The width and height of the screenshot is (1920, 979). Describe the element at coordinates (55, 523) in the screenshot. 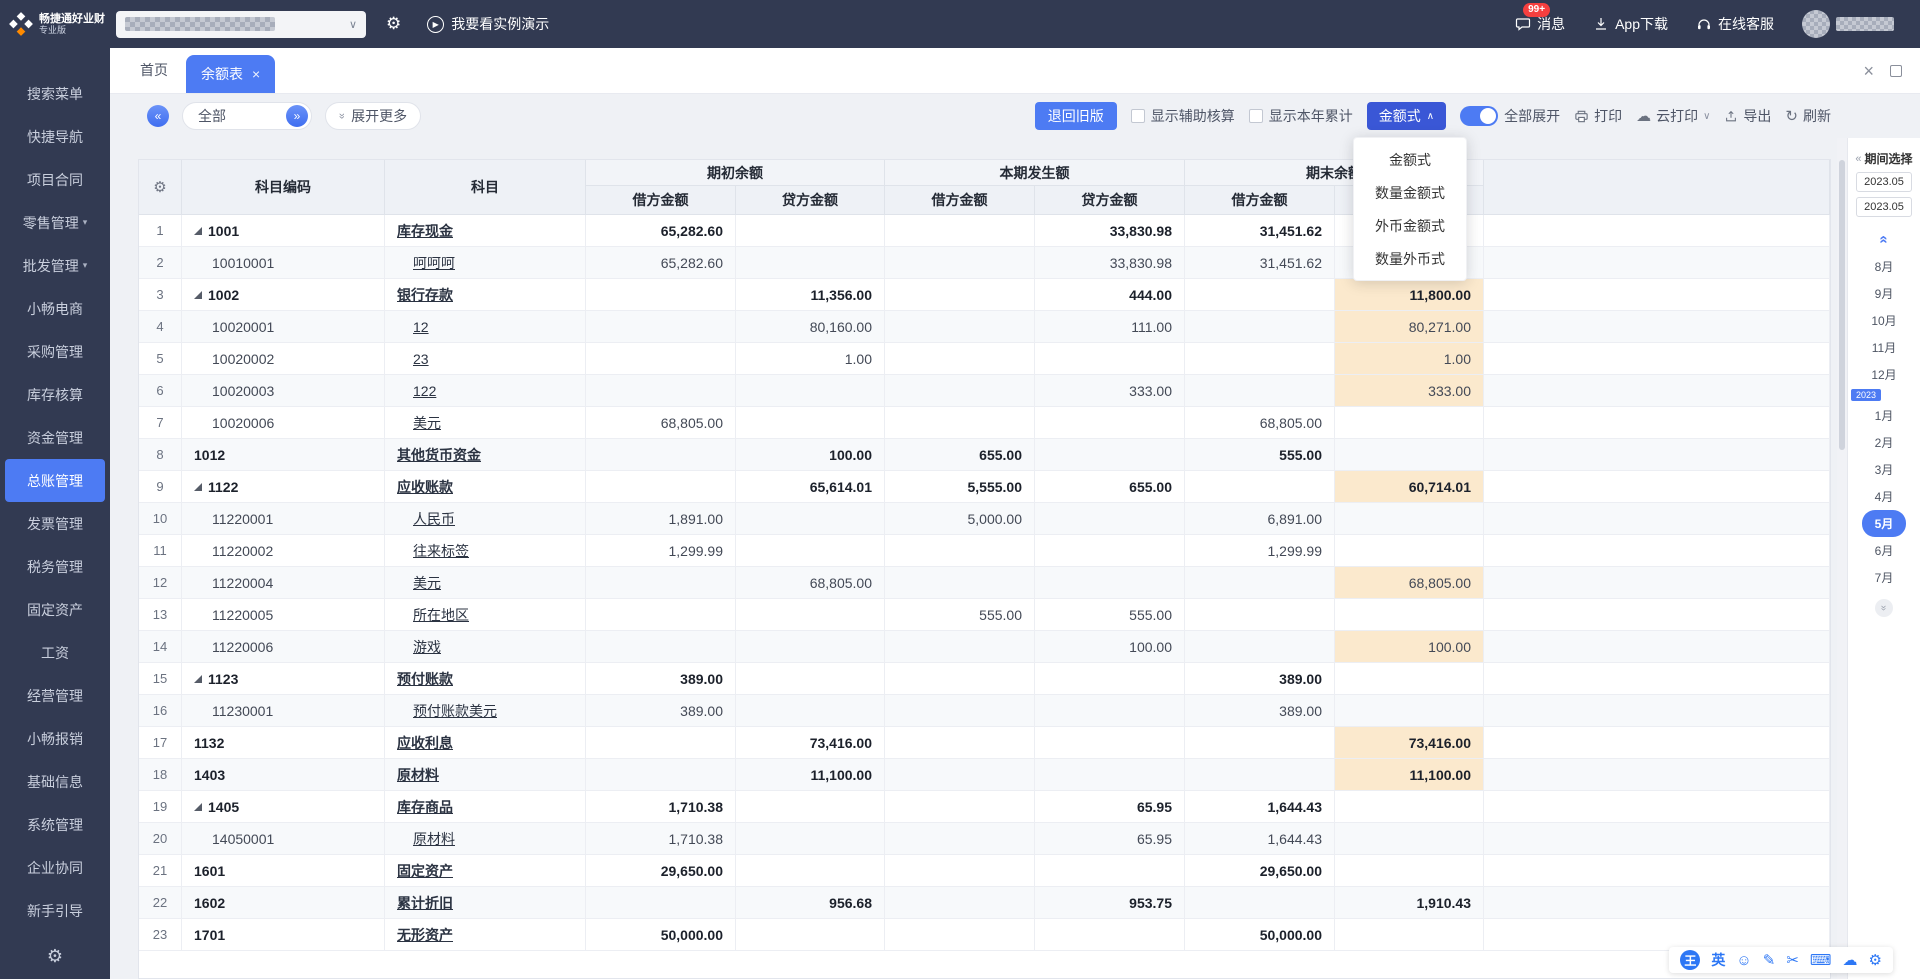

I see `sidebar-item-invoice-mgmt: 发票管理` at that location.